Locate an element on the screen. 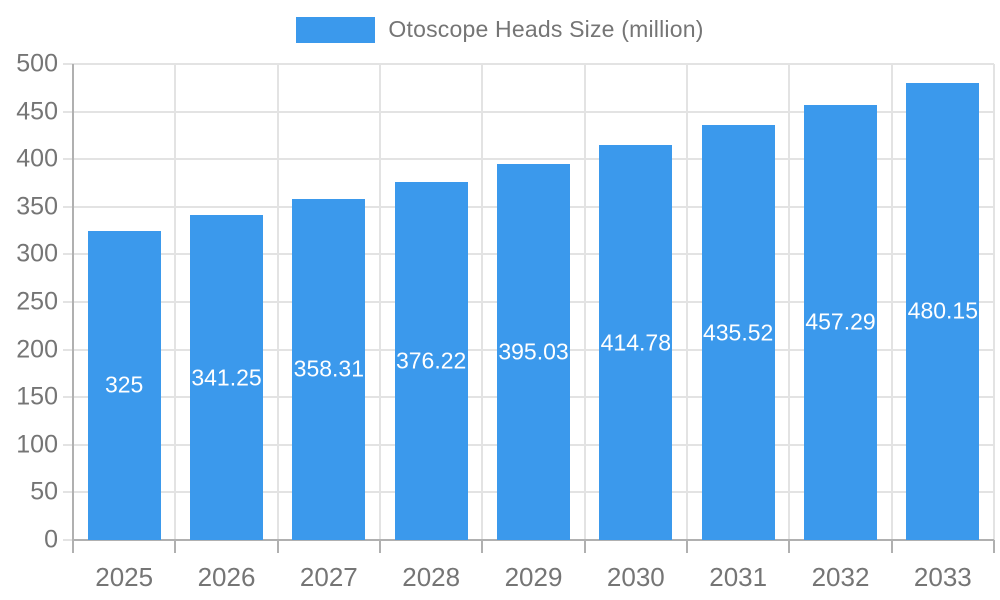 This screenshot has width=1000, height=600. legend: Otoscope Heads Size (million) is located at coordinates (500, 29).